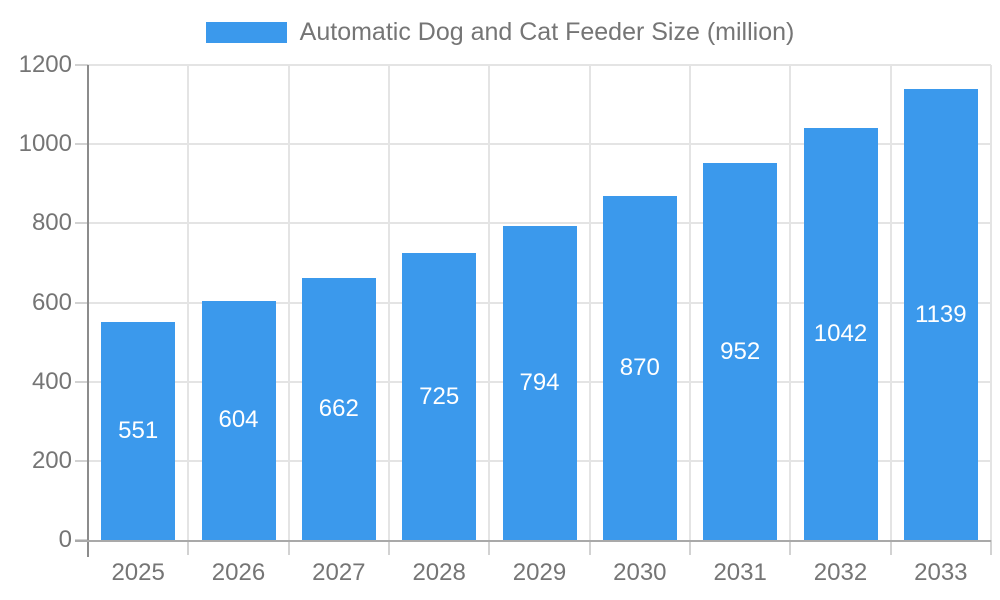 The image size is (1000, 600). What do you see at coordinates (339, 572) in the screenshot?
I see `x-tick-label: 2027` at bounding box center [339, 572].